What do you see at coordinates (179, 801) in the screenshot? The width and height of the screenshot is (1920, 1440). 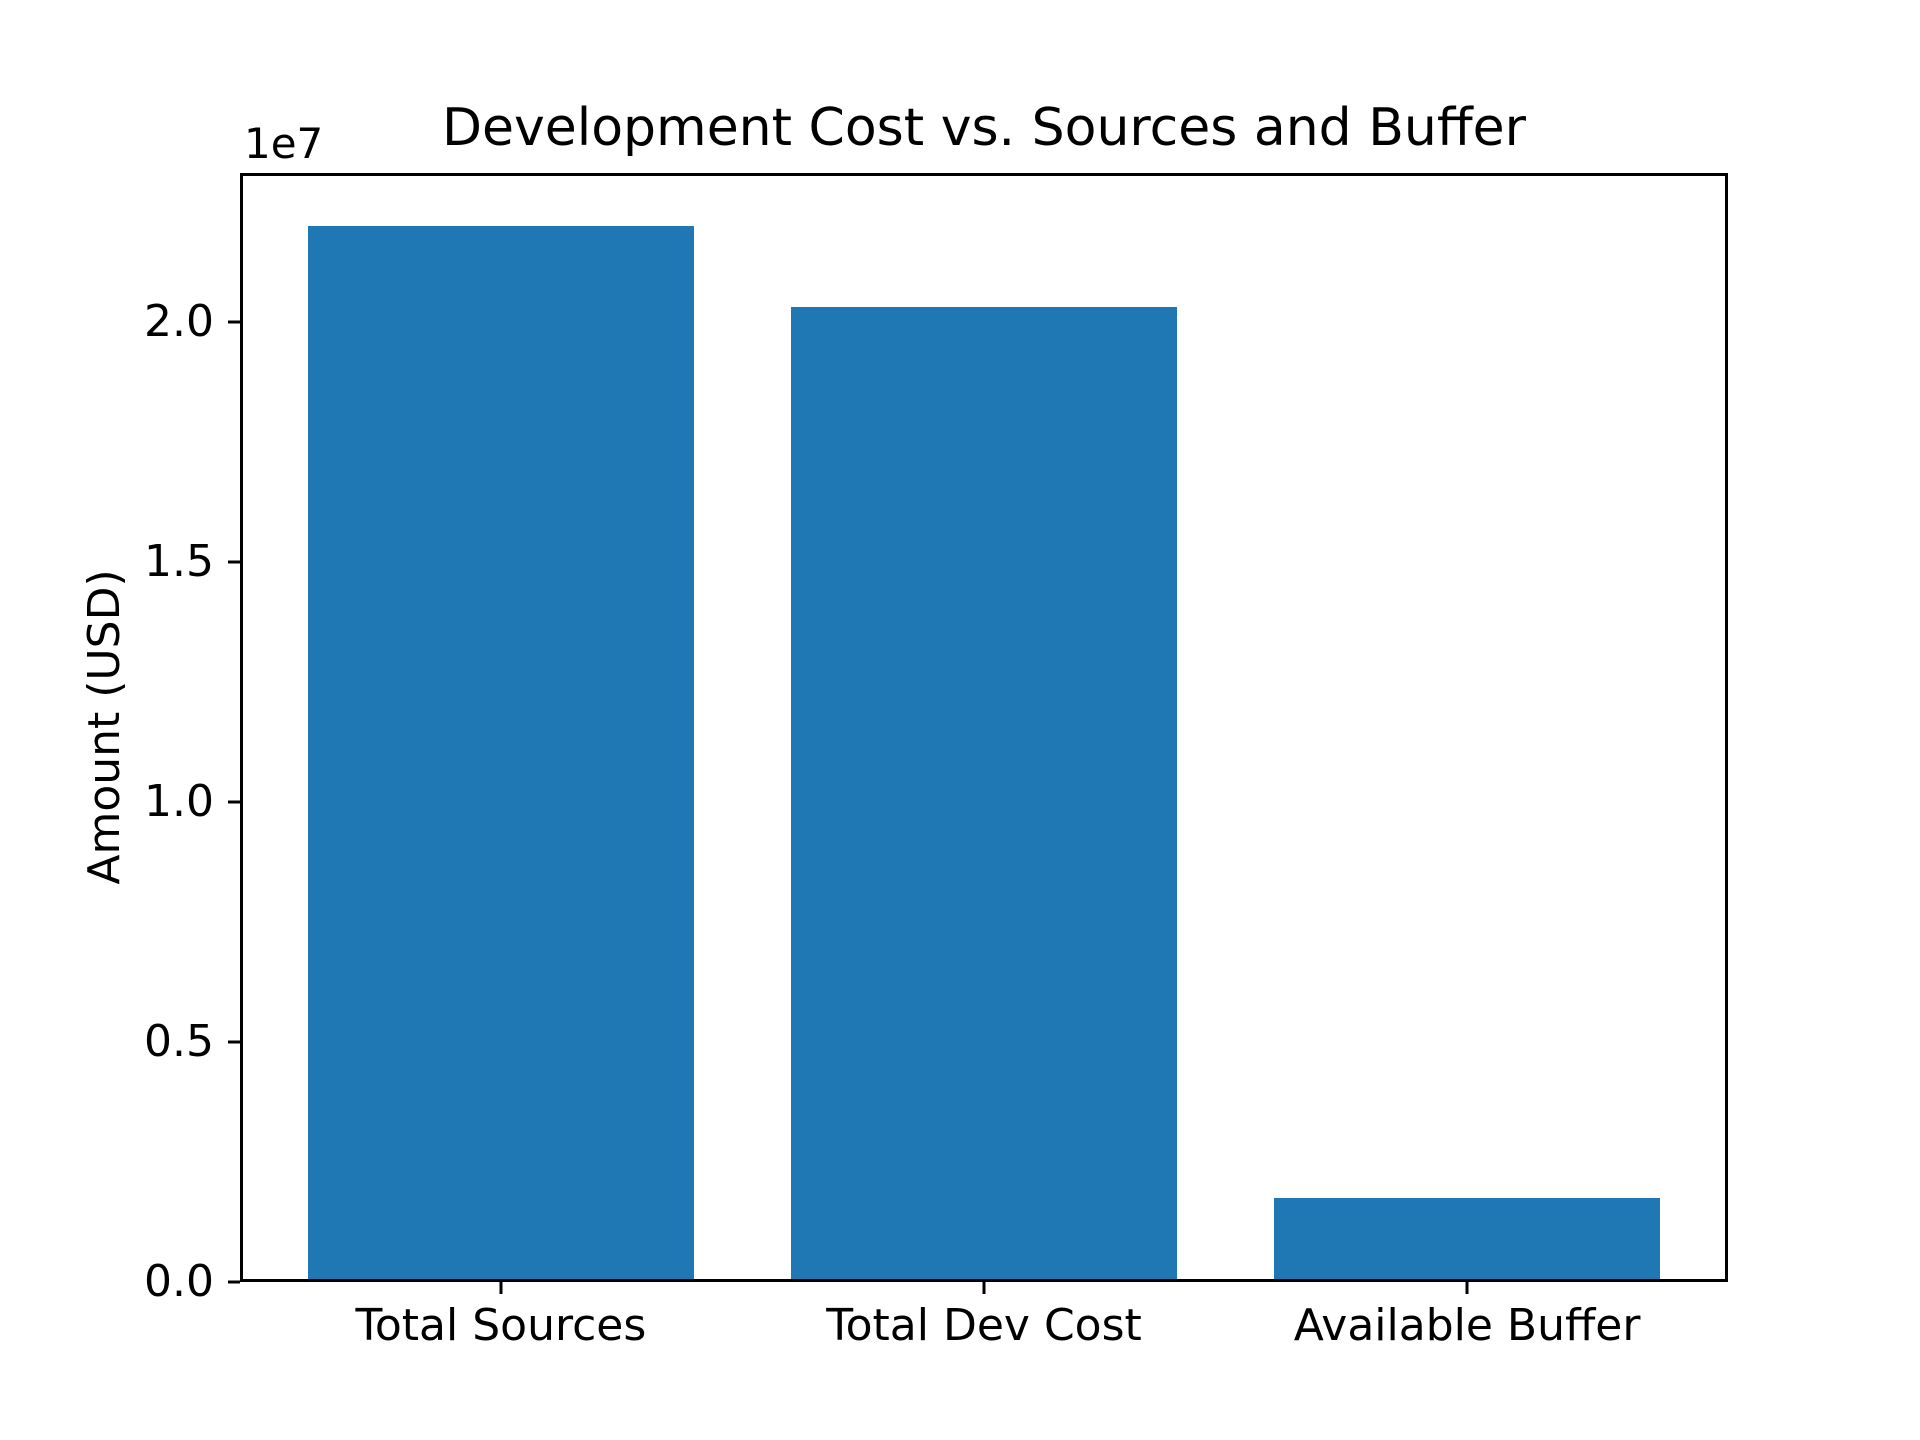 I see `y-tick-label: 1.0` at bounding box center [179, 801].